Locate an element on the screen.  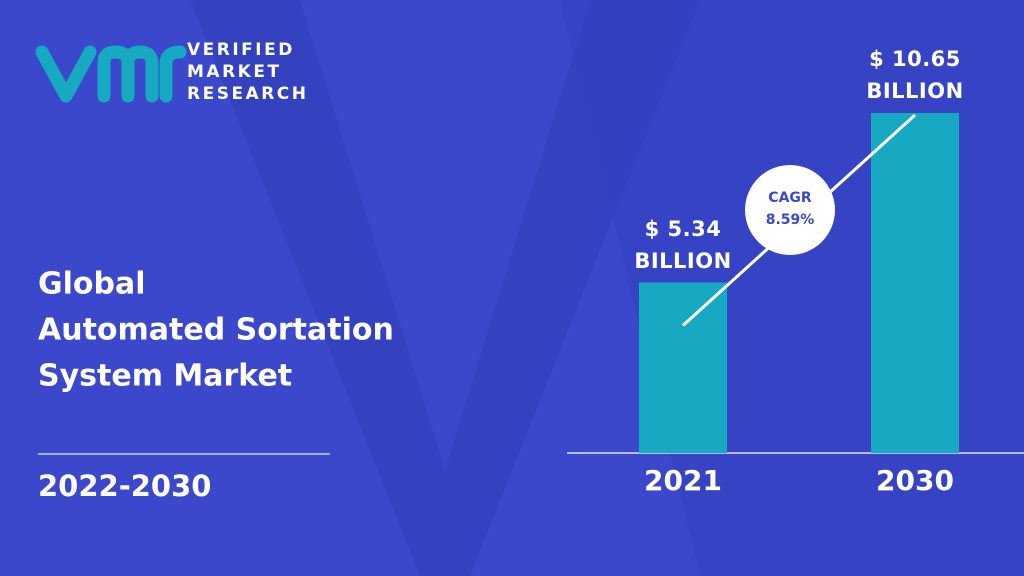
title-line: Global is located at coordinates (92, 284).